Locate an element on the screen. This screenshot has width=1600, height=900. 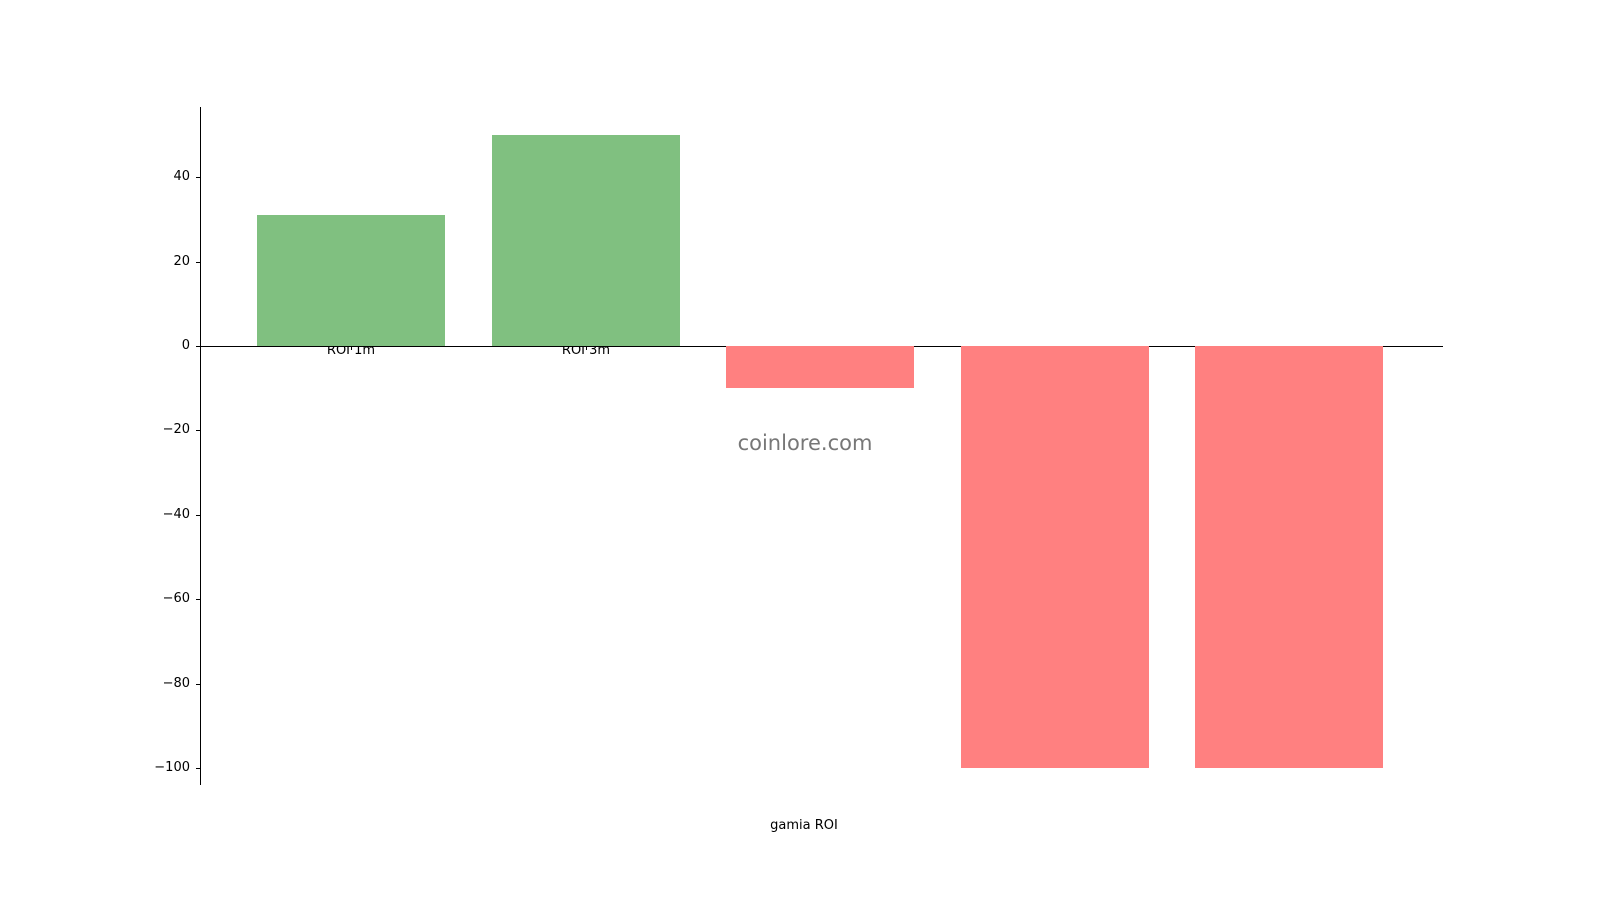
x-tick-label: ROI 1m is located at coordinates (351, 350).